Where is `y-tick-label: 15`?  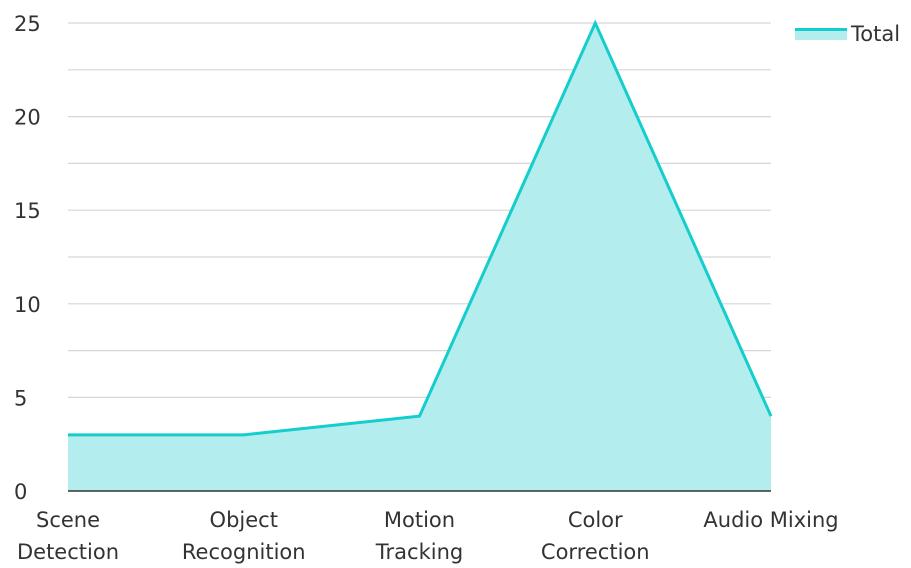 y-tick-label: 15 is located at coordinates (27, 211).